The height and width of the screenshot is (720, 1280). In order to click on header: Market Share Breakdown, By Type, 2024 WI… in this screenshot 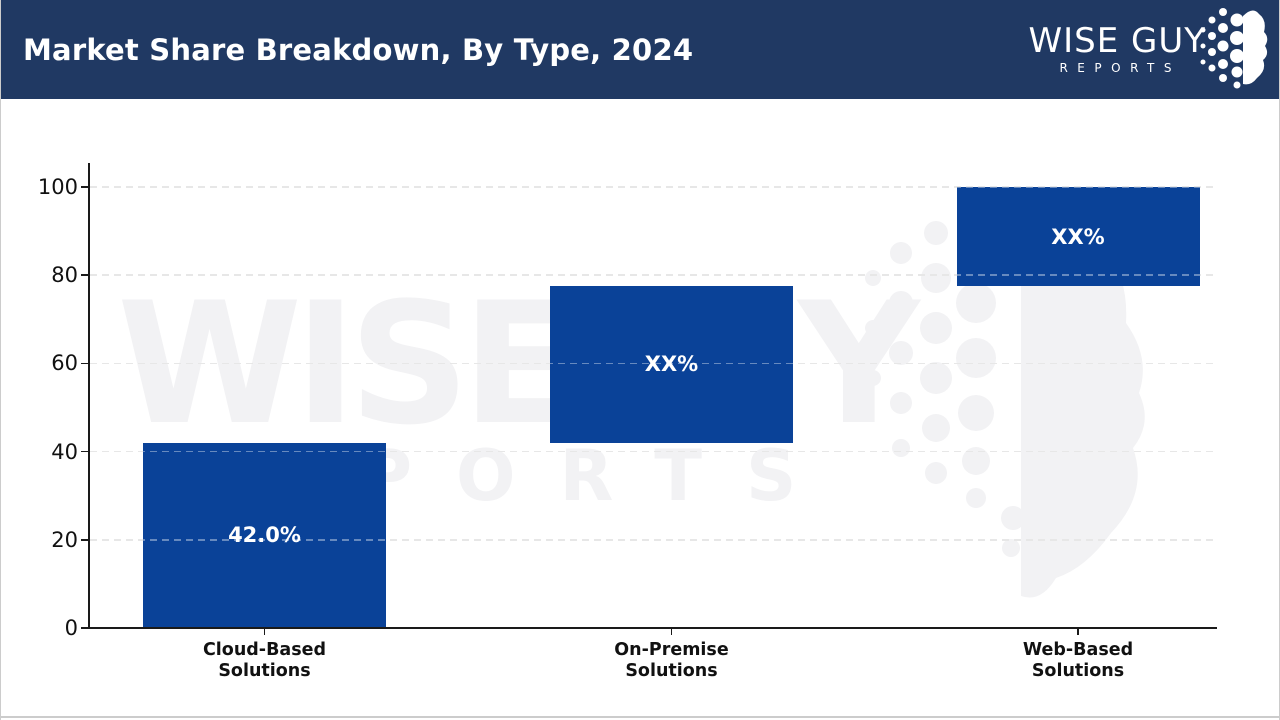, I will do `click(640, 49)`.